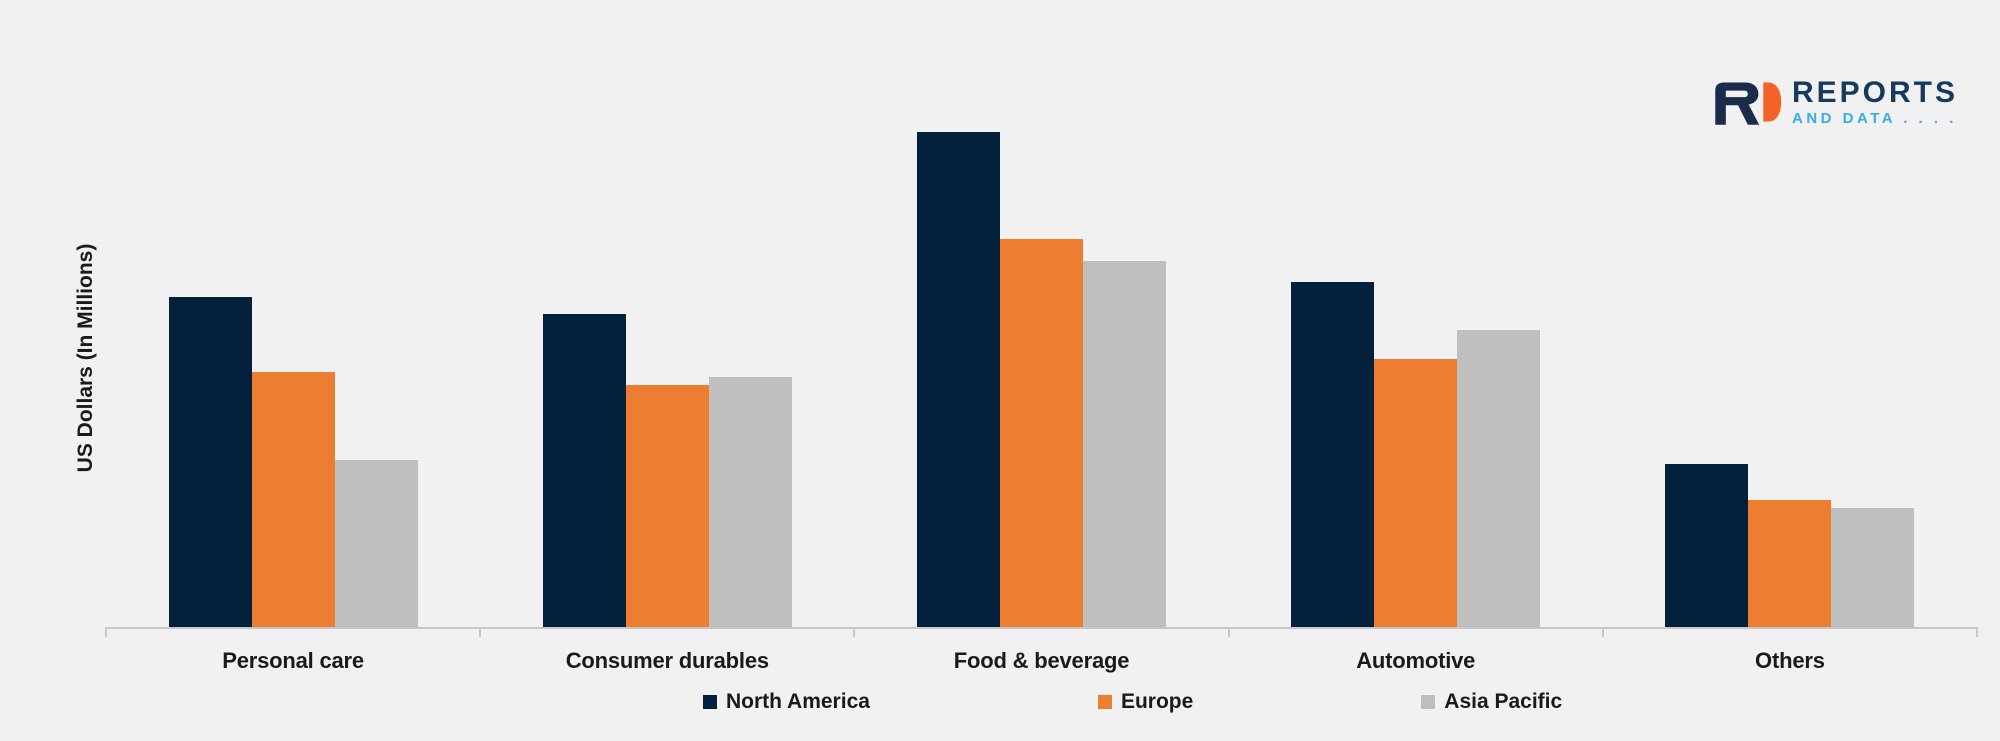 The image size is (2000, 741). I want to click on bar-asia-pacific-others, so click(1873, 567).